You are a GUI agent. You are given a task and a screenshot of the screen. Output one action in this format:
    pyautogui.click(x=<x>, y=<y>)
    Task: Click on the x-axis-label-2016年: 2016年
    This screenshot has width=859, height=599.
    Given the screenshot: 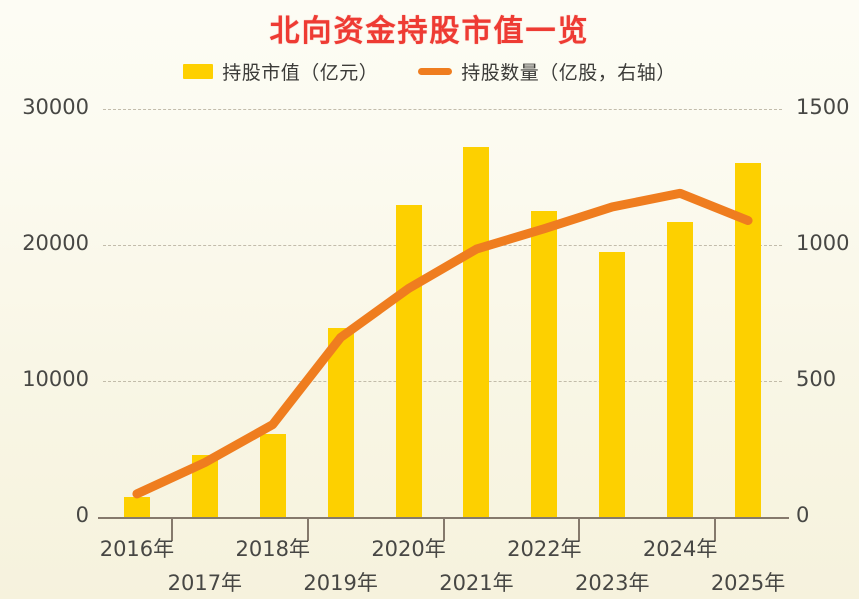 What is the action you would take?
    pyautogui.click(x=137, y=549)
    